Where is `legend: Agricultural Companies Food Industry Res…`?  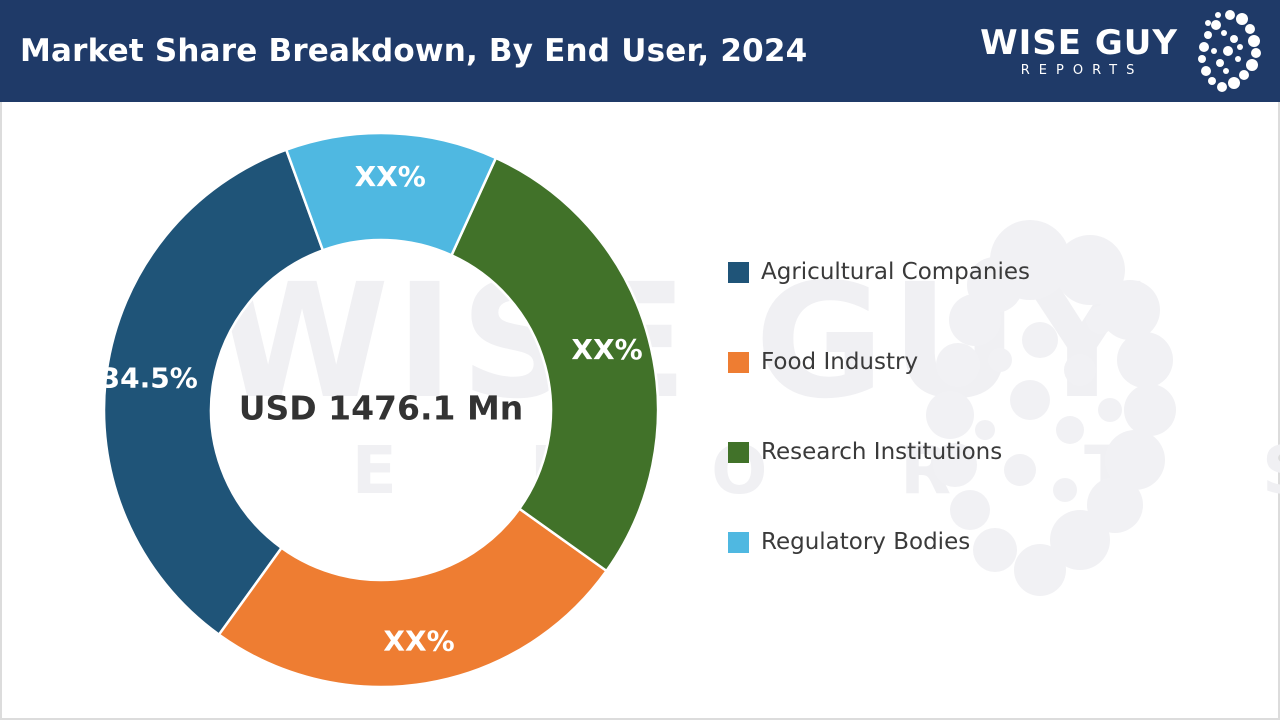 legend: Agricultural Companies Food Industry Res… is located at coordinates (879, 439).